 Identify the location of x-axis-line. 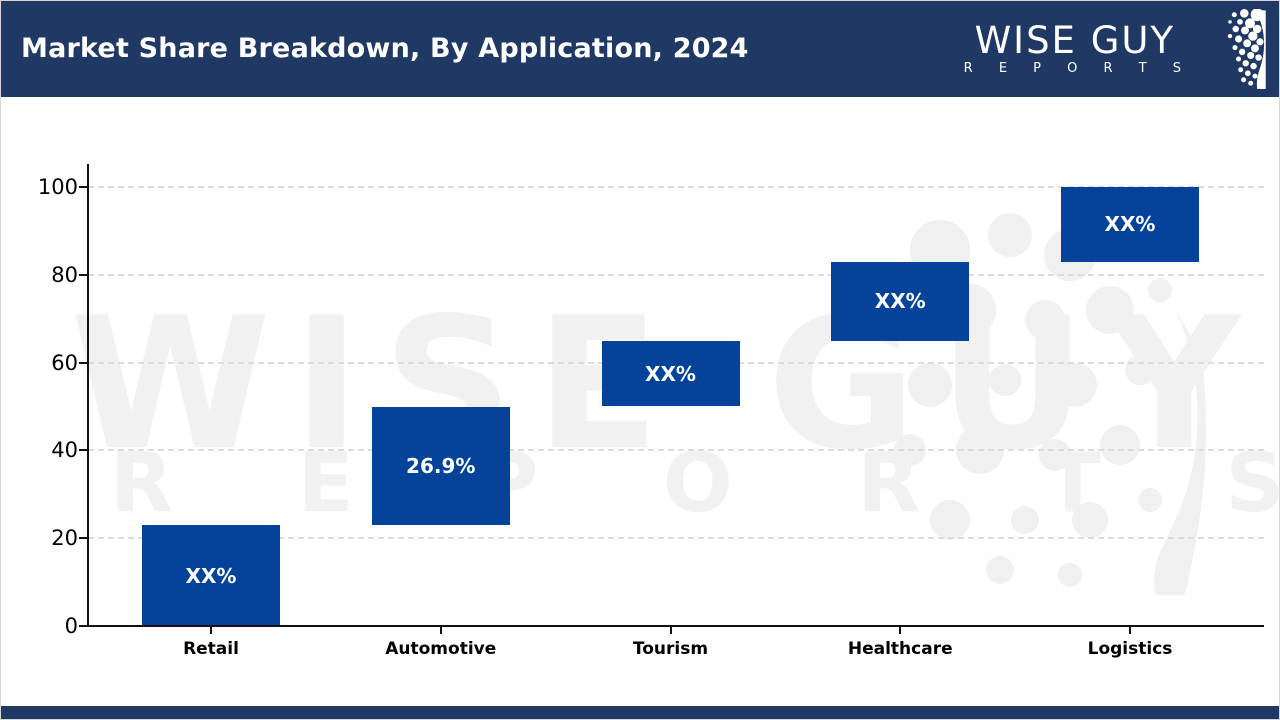
(675, 626).